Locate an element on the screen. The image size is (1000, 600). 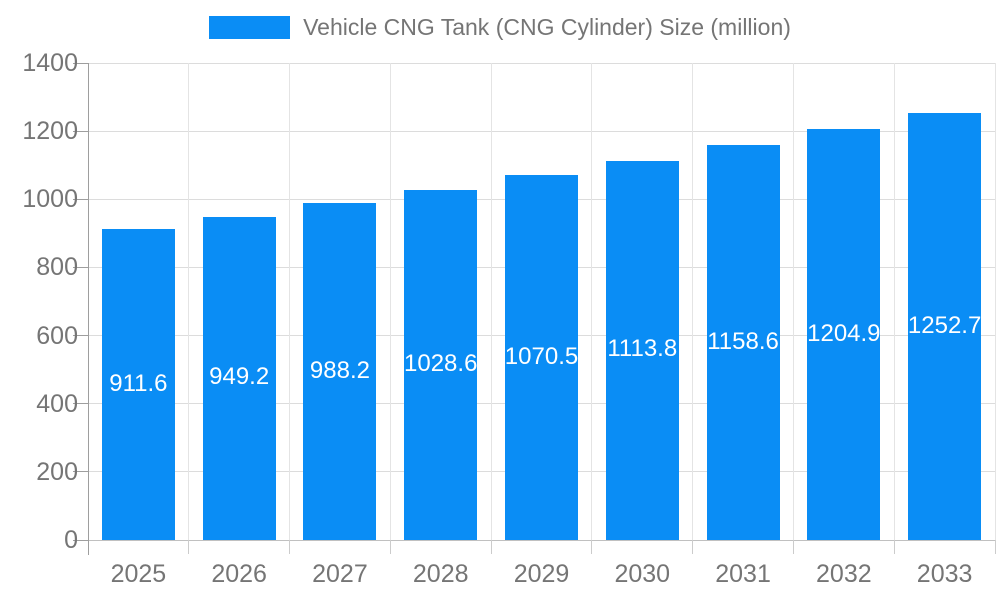
bar-value-label: 988.2 is located at coordinates (339, 370).